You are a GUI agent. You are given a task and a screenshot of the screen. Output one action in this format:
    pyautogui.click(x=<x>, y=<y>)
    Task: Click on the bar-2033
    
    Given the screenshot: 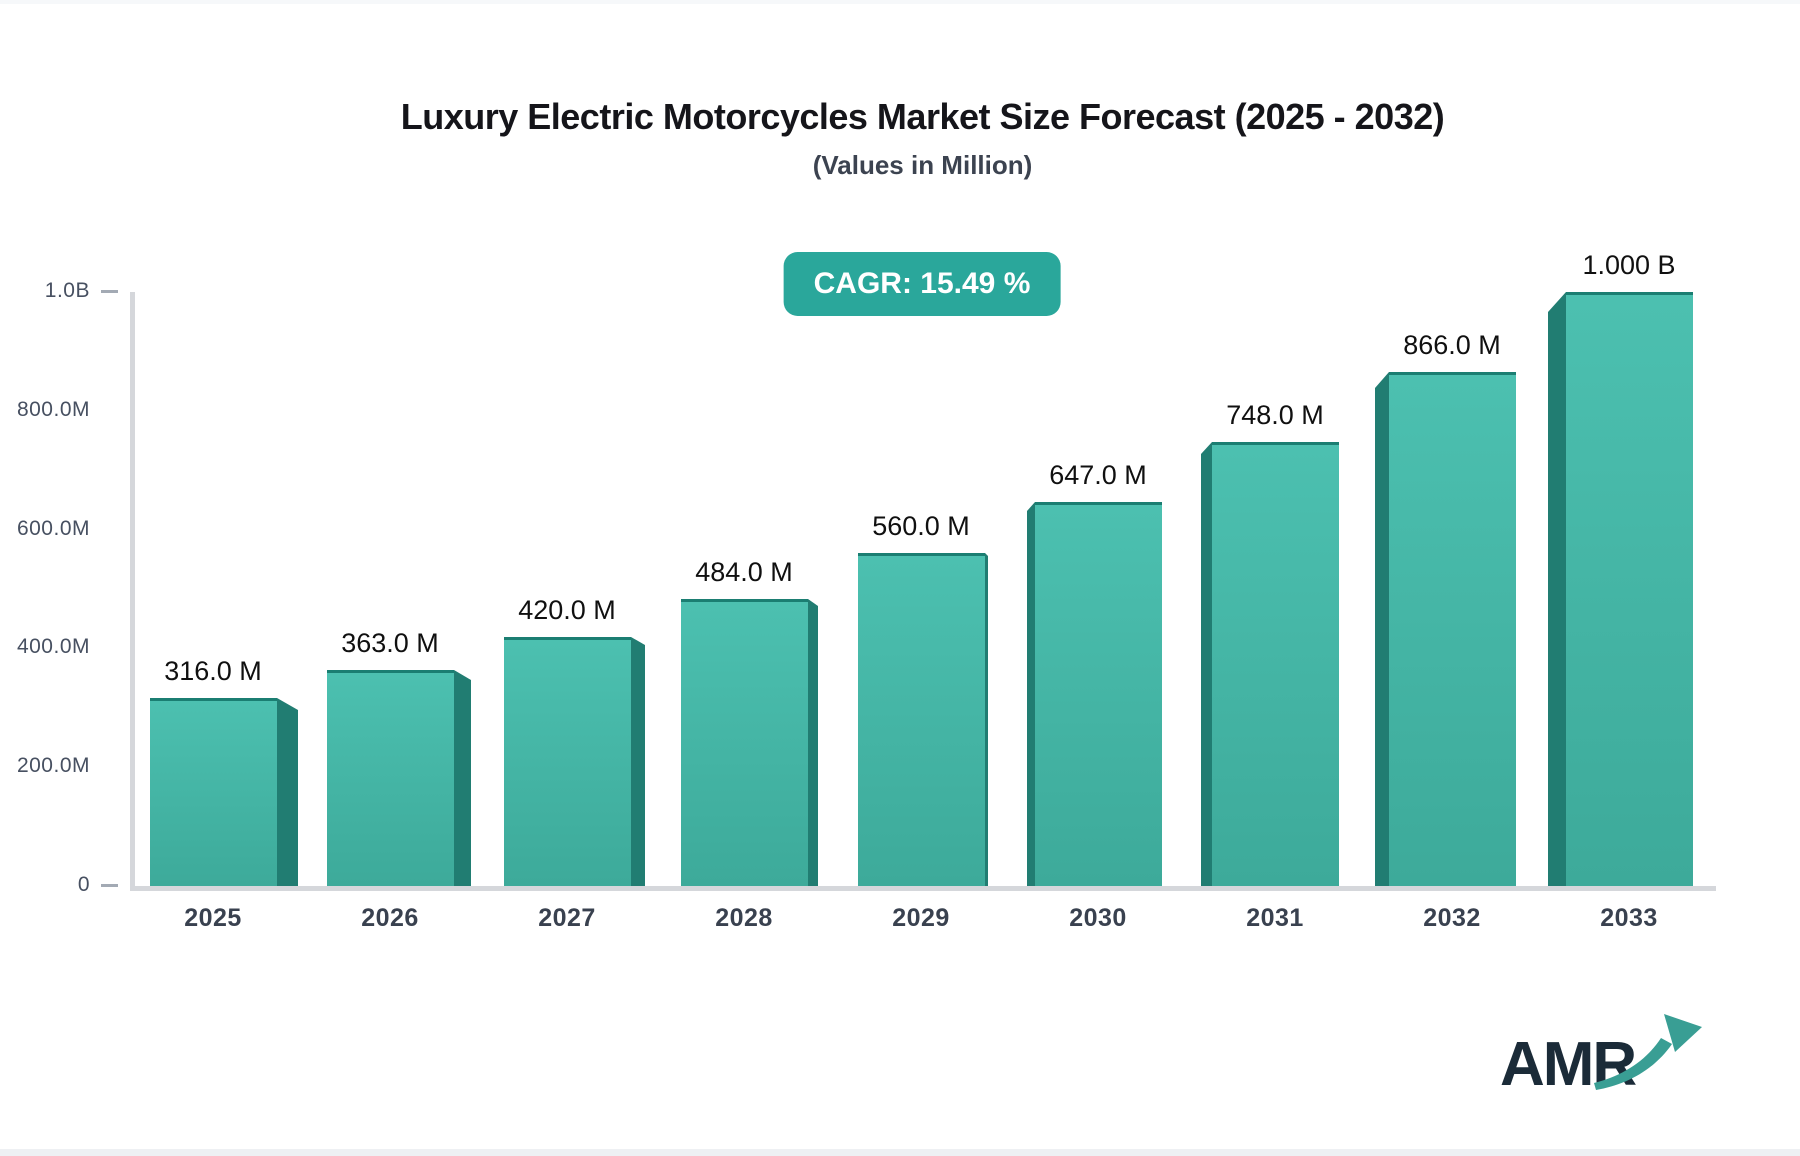 What is the action you would take?
    pyautogui.click(x=1629, y=589)
    